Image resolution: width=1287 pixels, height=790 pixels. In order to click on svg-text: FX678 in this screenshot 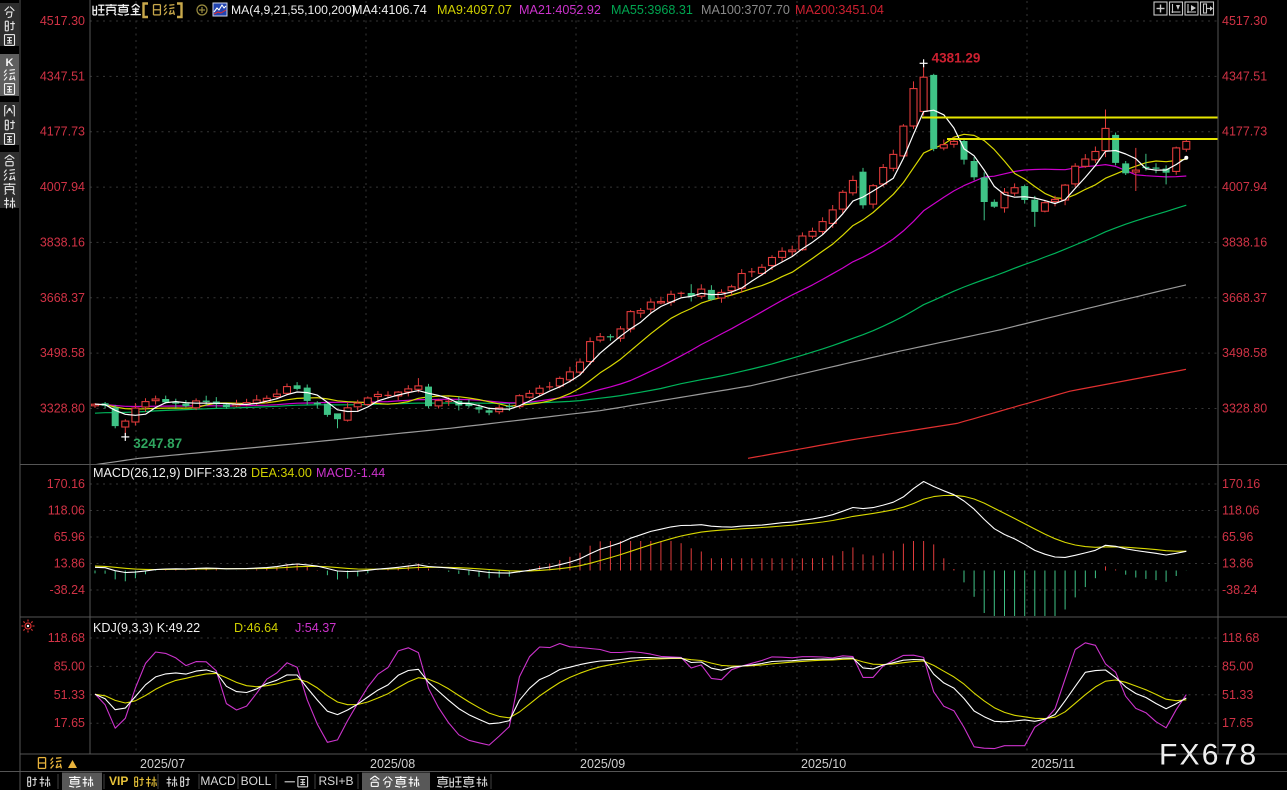, I will do `click(1208, 755)`.